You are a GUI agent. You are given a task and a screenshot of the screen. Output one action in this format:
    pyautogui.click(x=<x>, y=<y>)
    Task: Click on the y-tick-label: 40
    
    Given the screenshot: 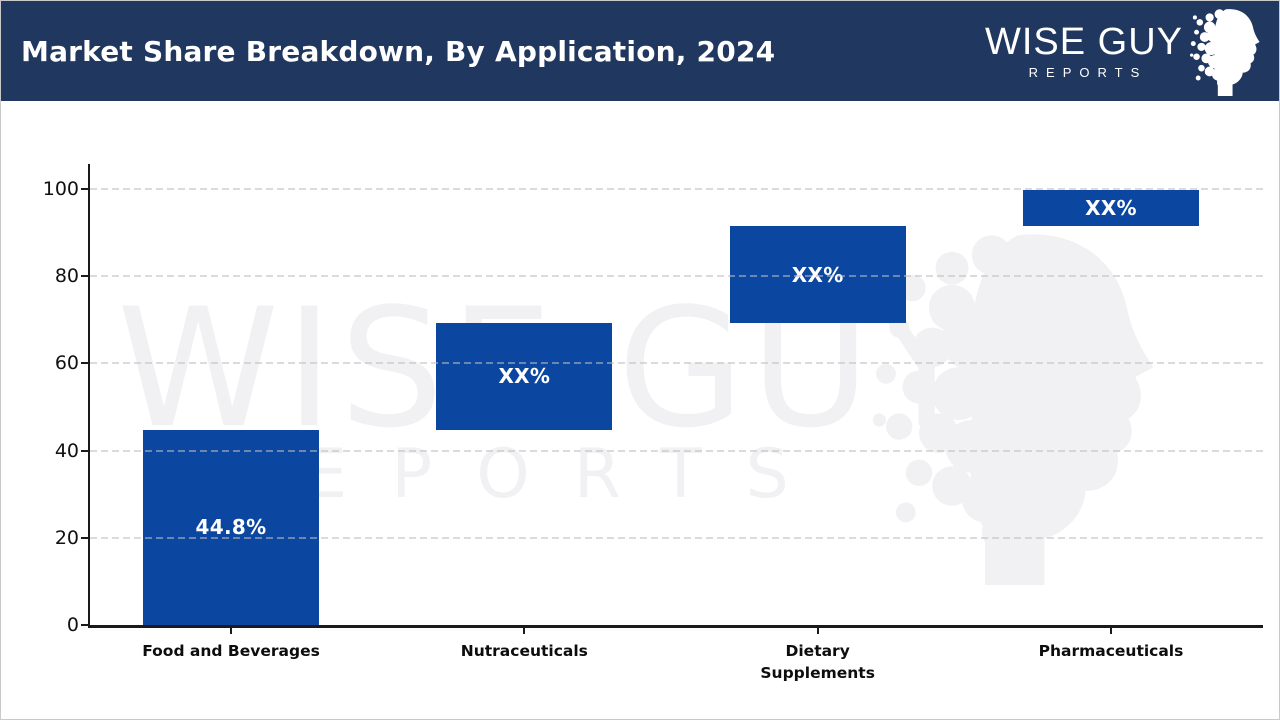 What is the action you would take?
    pyautogui.click(x=66, y=450)
    